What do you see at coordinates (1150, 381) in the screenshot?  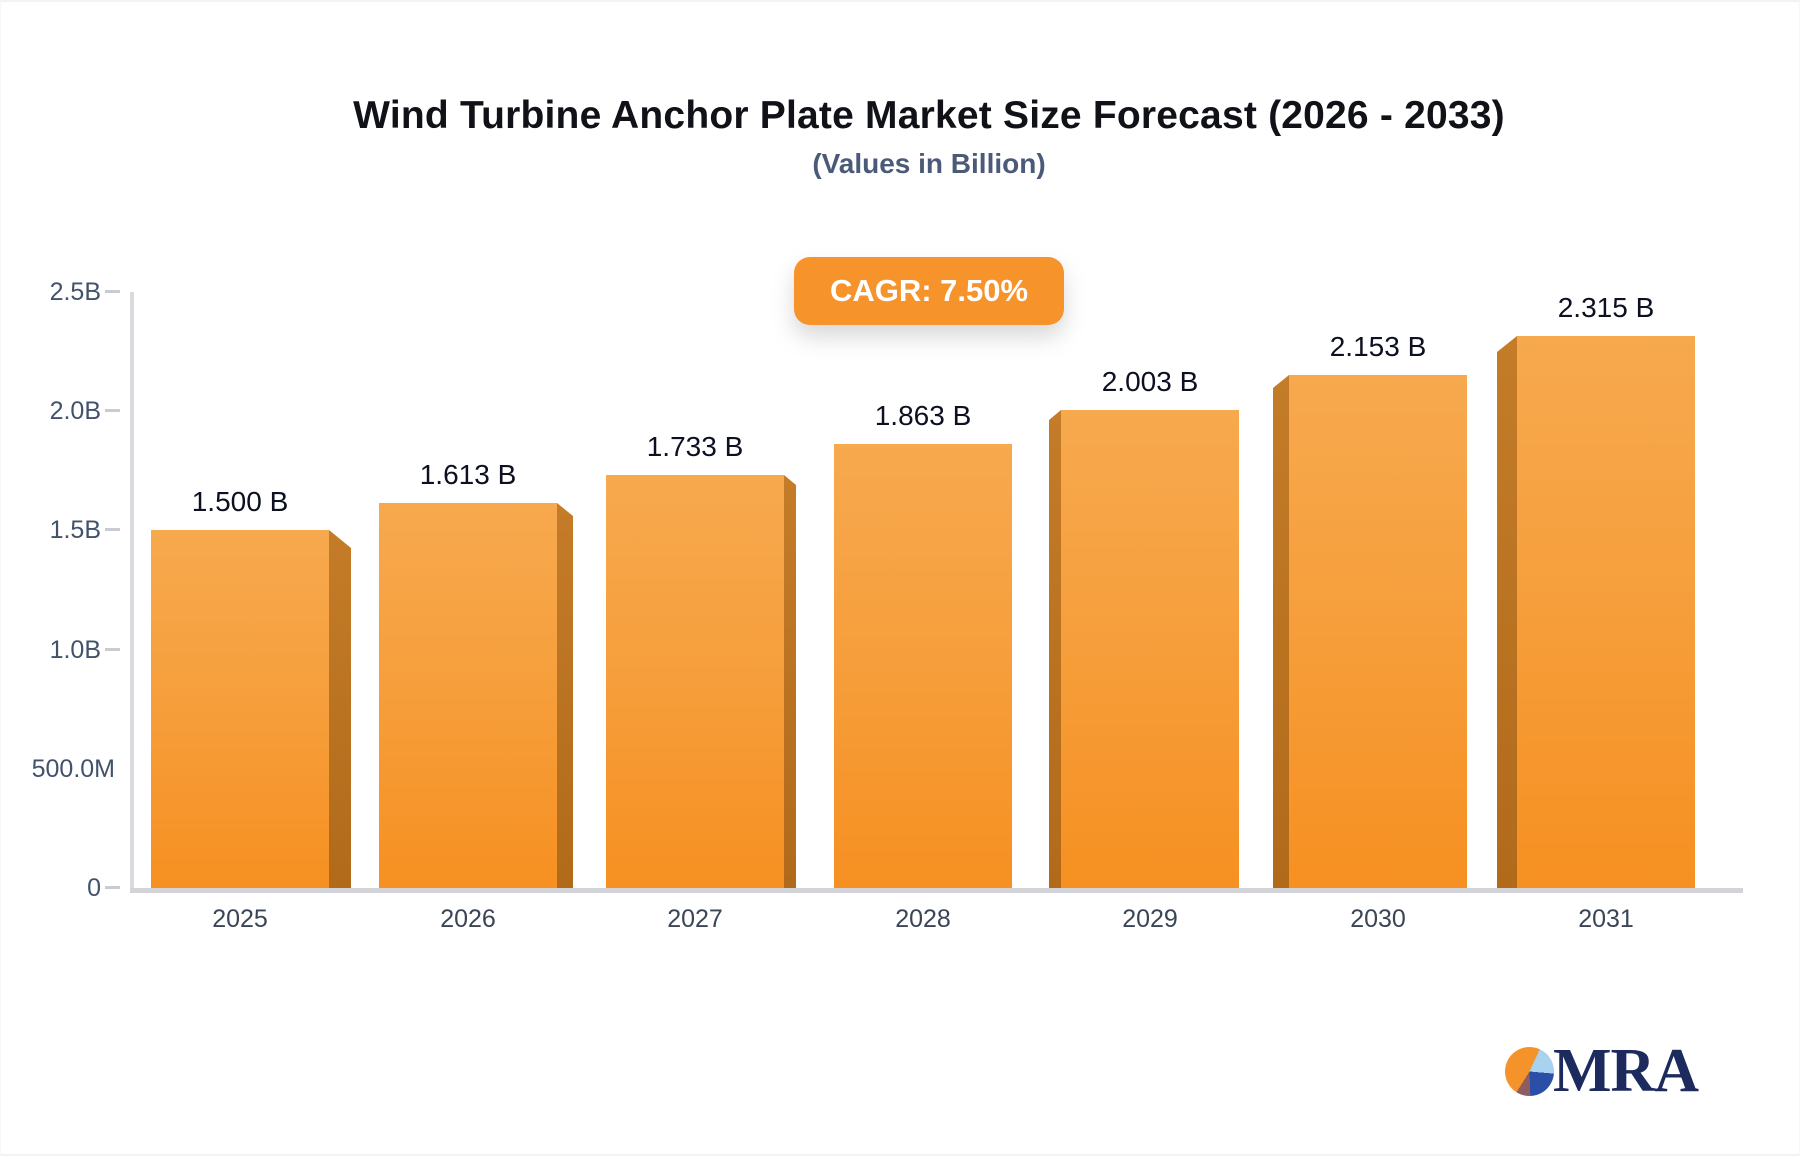 I see `bar-value-label: 2.003 B` at bounding box center [1150, 381].